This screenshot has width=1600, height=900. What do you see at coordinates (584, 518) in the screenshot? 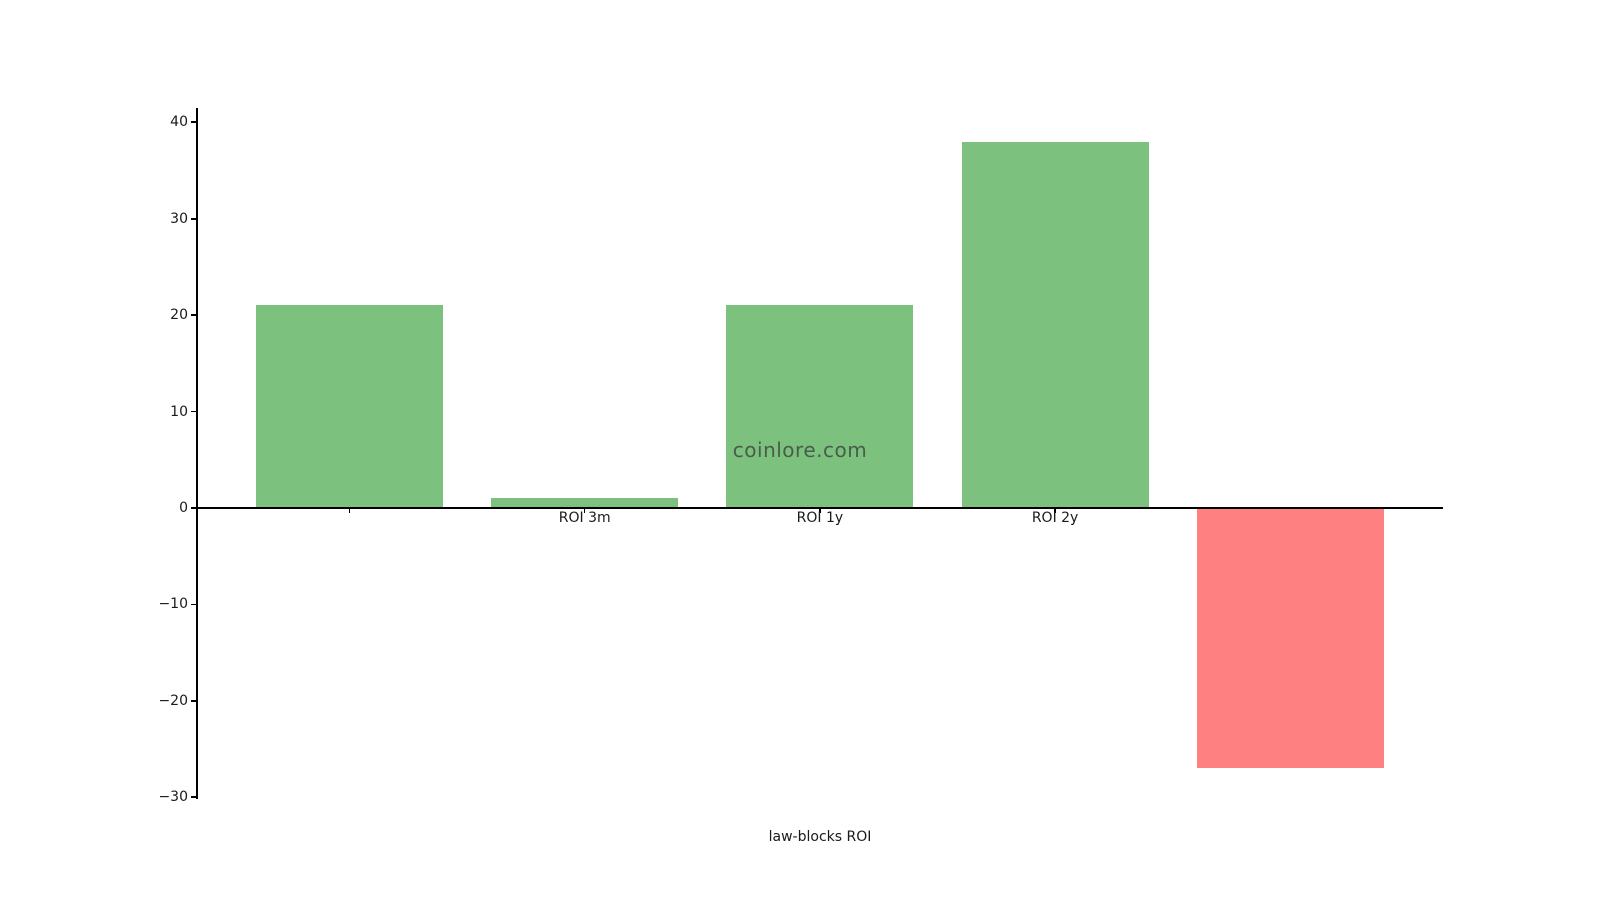
I see `x-tick-label: ROI 3m` at bounding box center [584, 518].